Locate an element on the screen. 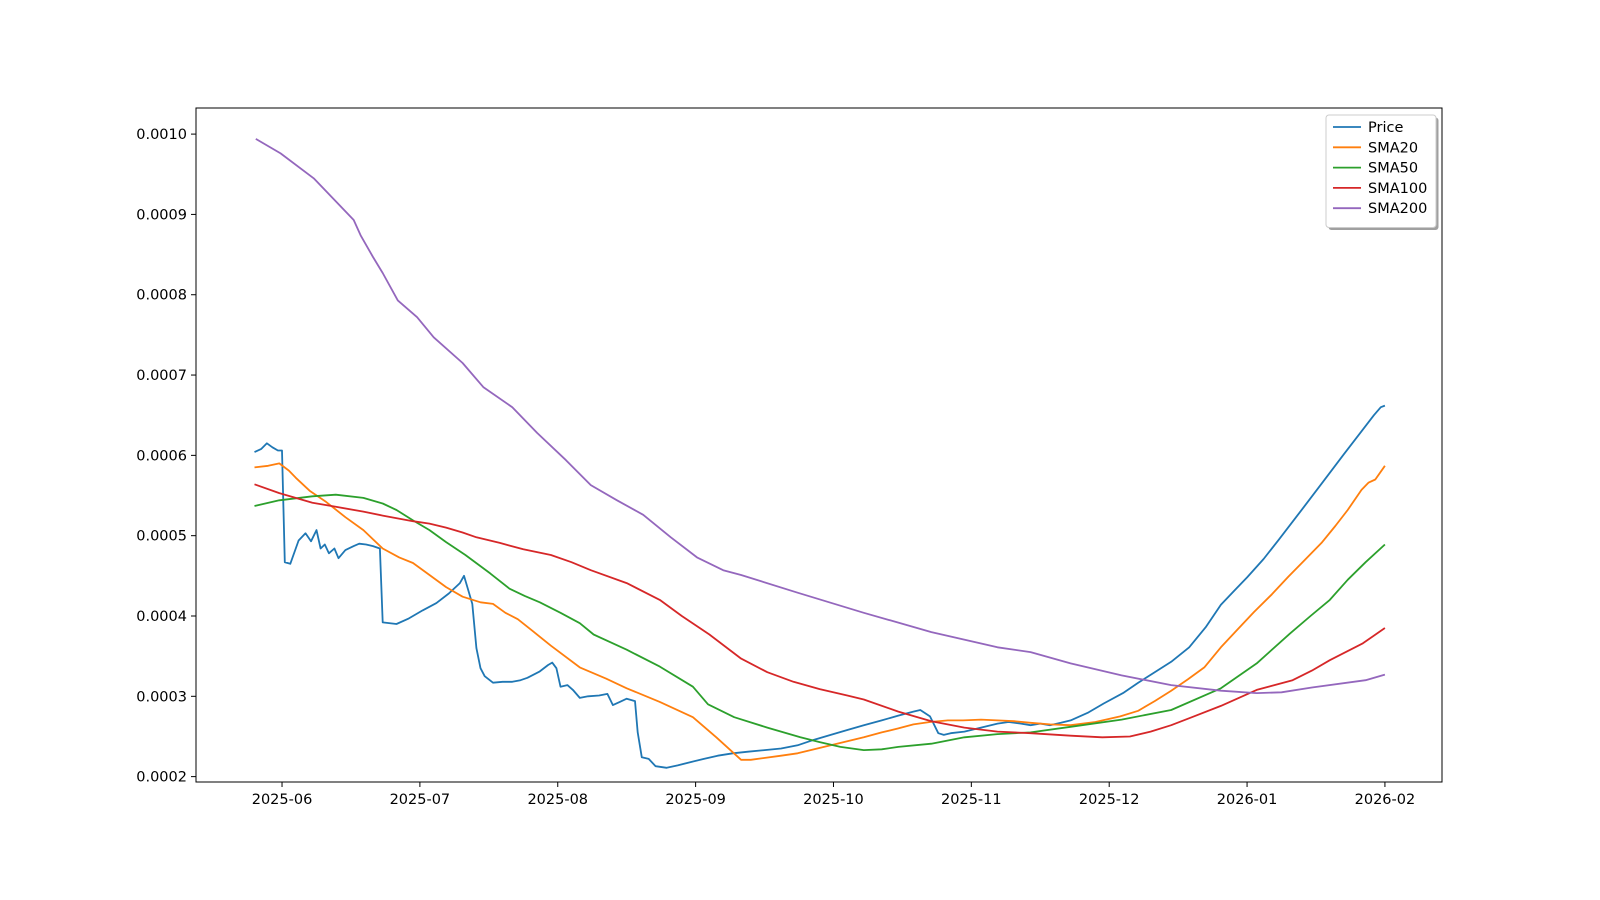  x-axis-tick-label: 2025-10 is located at coordinates (833, 800).